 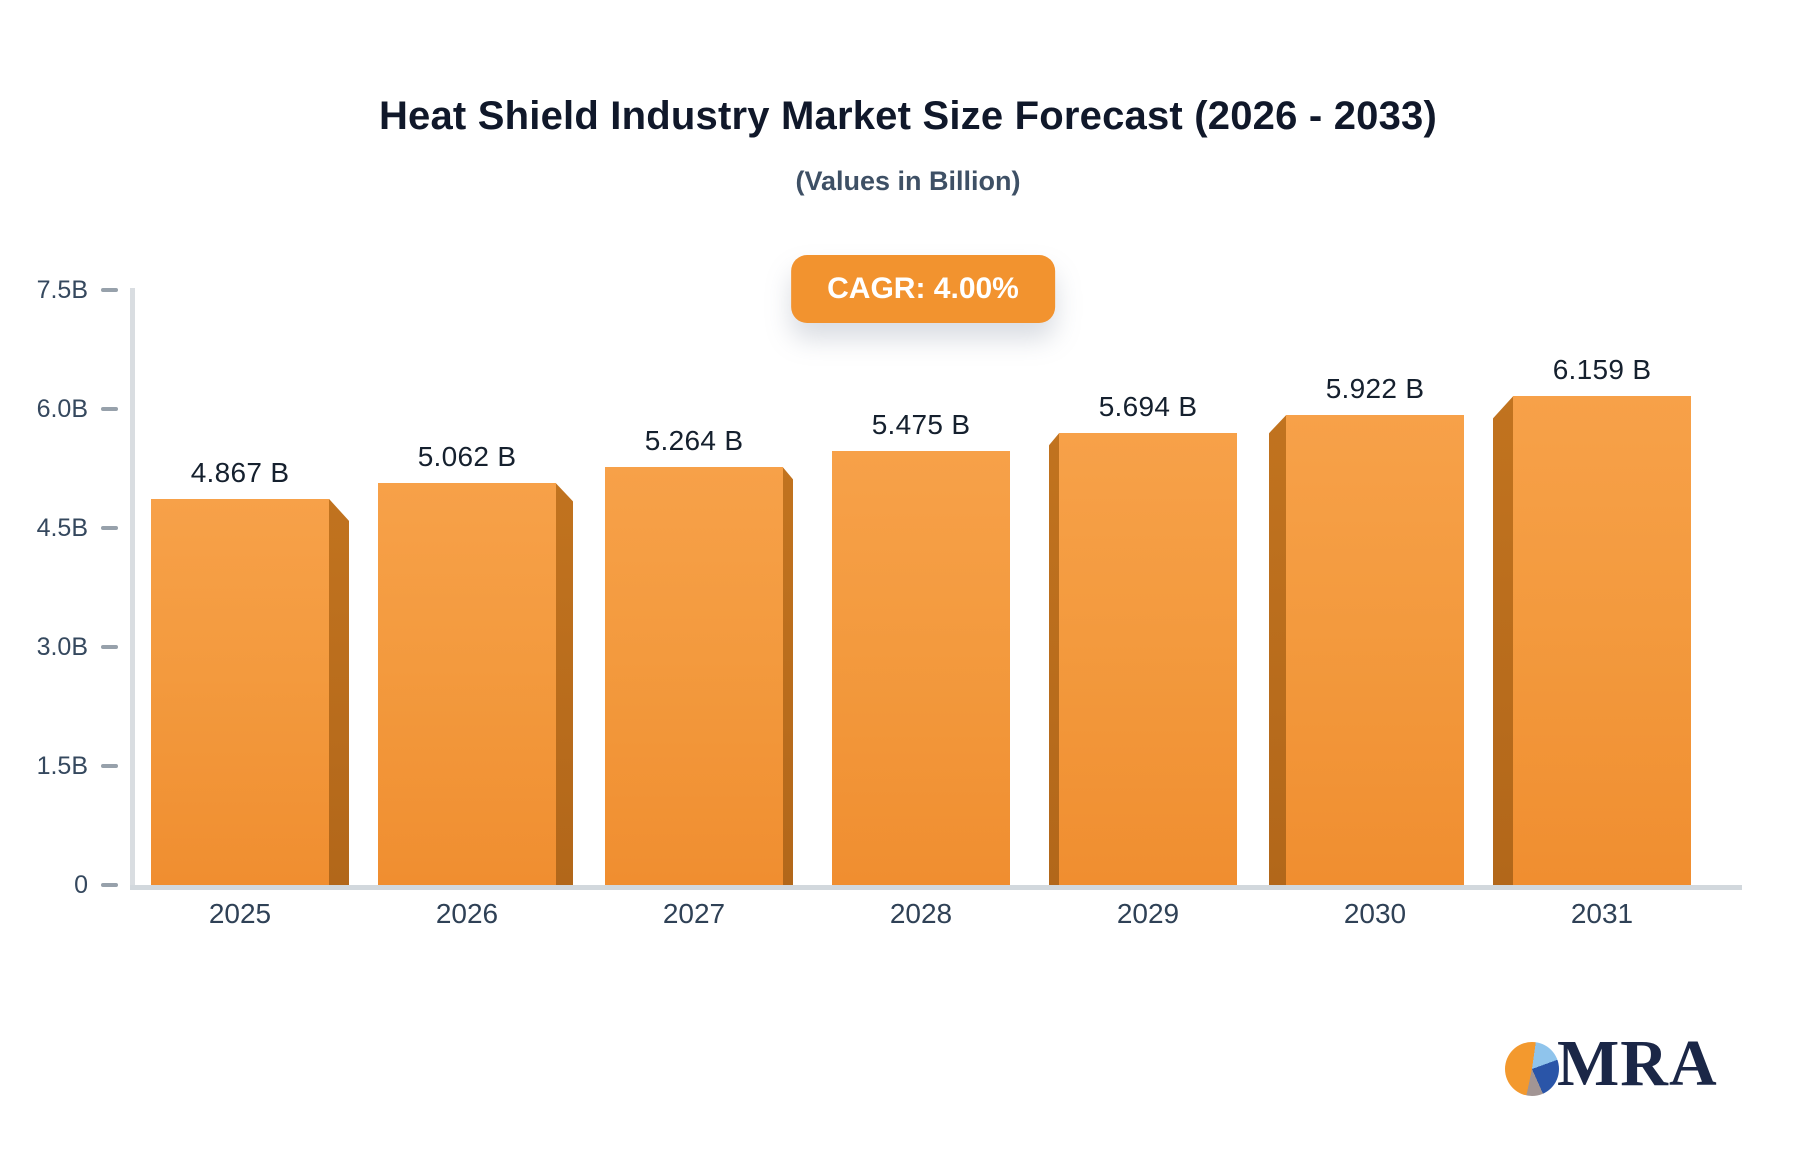 I want to click on x-axis-category-label: 2027, so click(x=694, y=913).